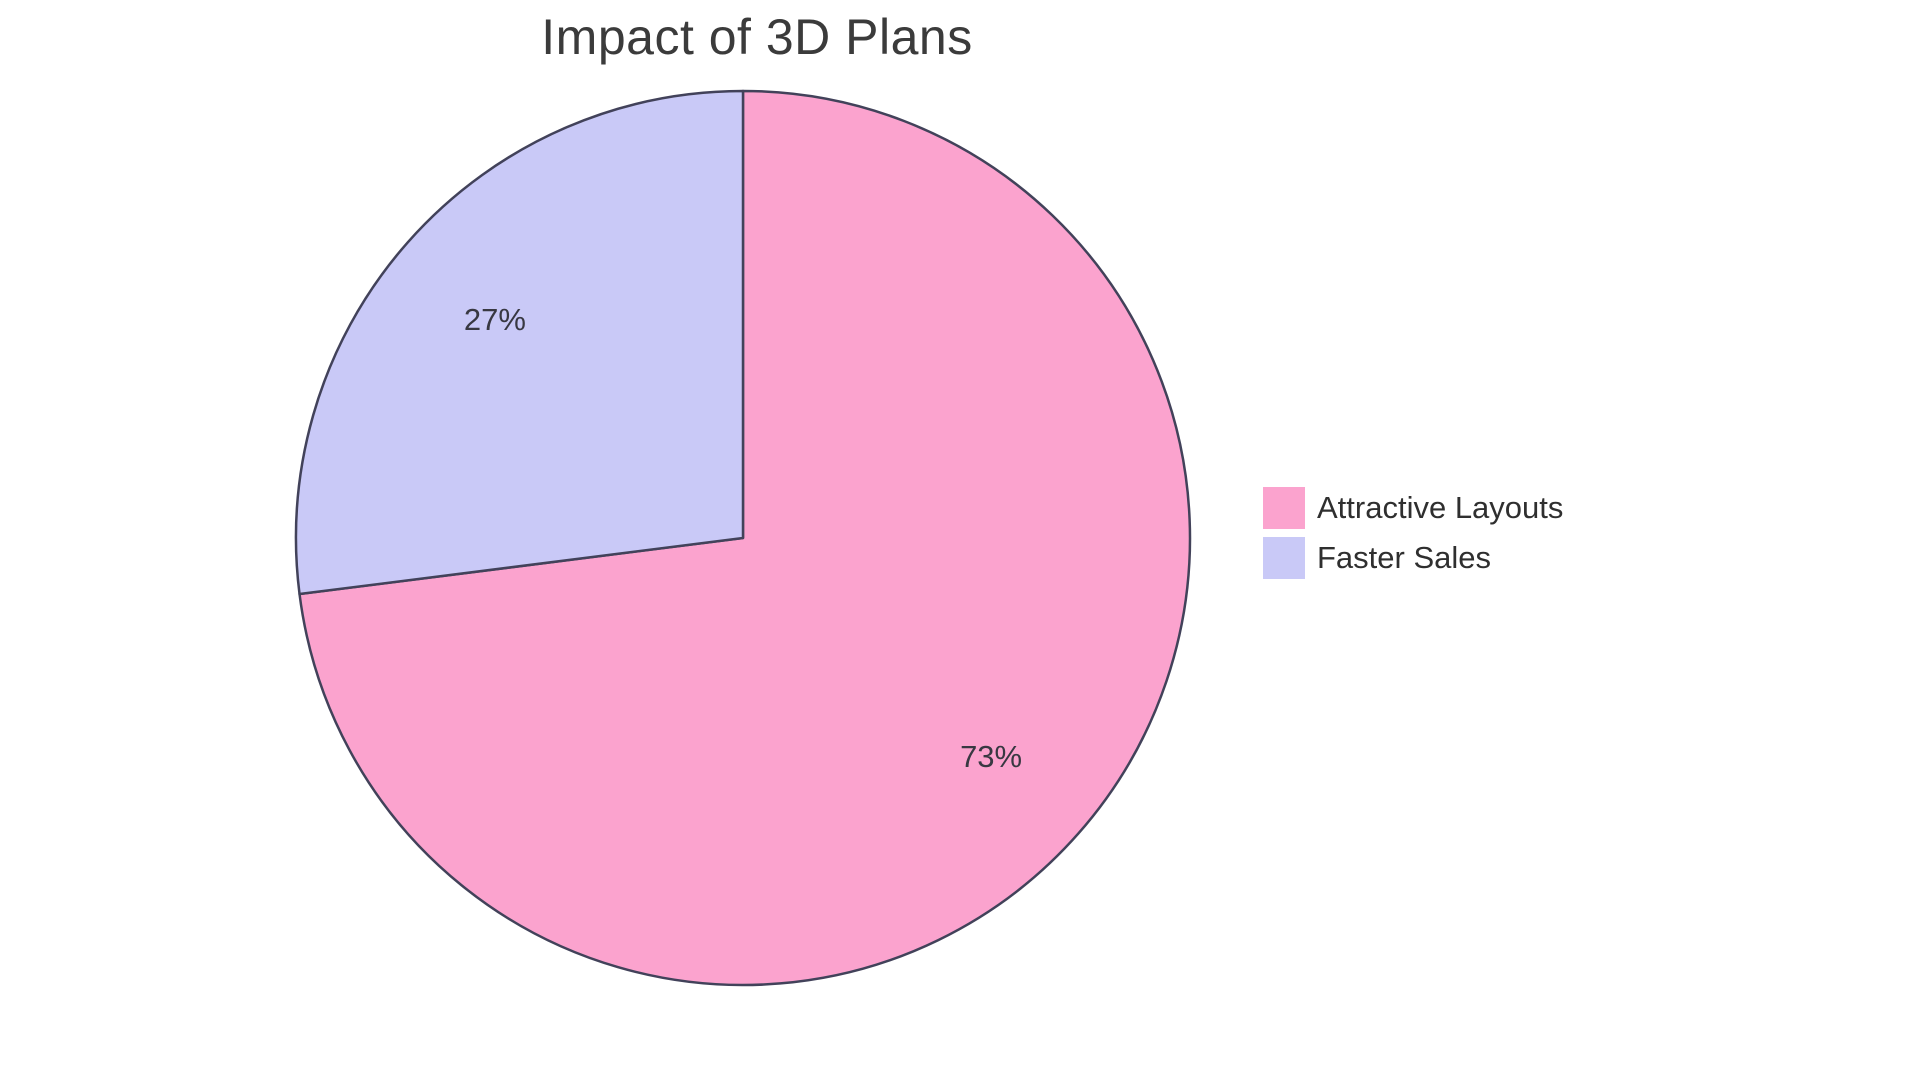 This screenshot has height=1083, width=1920. What do you see at coordinates (1284, 508) in the screenshot?
I see `legend-swatch-attractive-layouts` at bounding box center [1284, 508].